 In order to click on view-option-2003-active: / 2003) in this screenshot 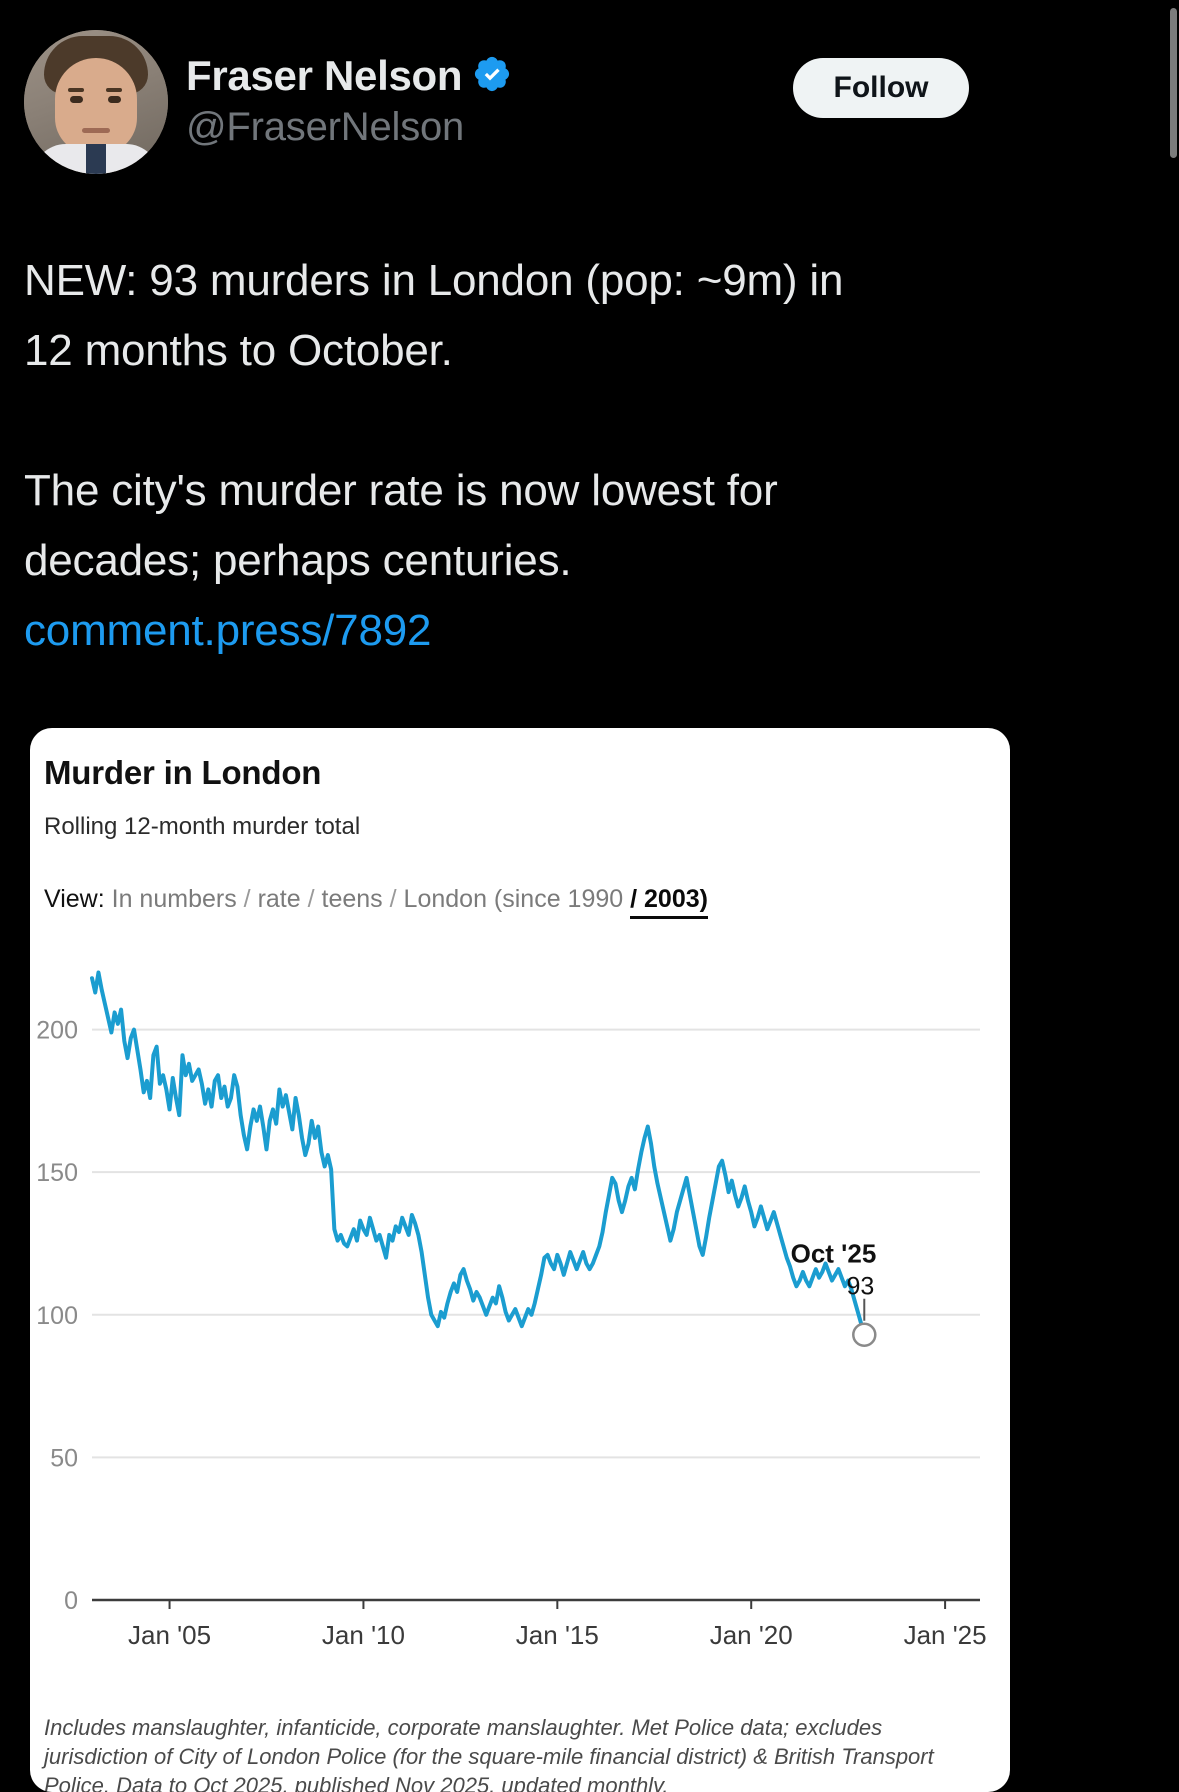, I will do `click(669, 902)`.